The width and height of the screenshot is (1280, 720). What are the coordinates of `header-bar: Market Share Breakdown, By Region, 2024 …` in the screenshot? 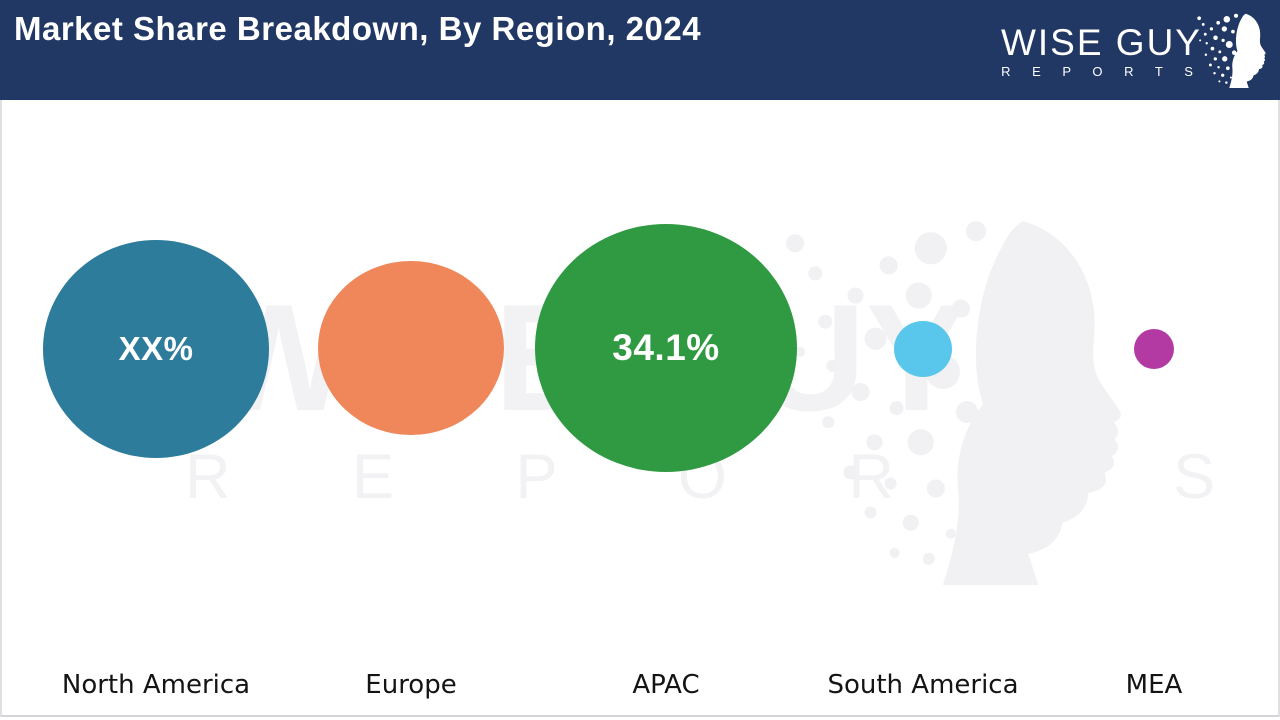 It's located at (640, 50).